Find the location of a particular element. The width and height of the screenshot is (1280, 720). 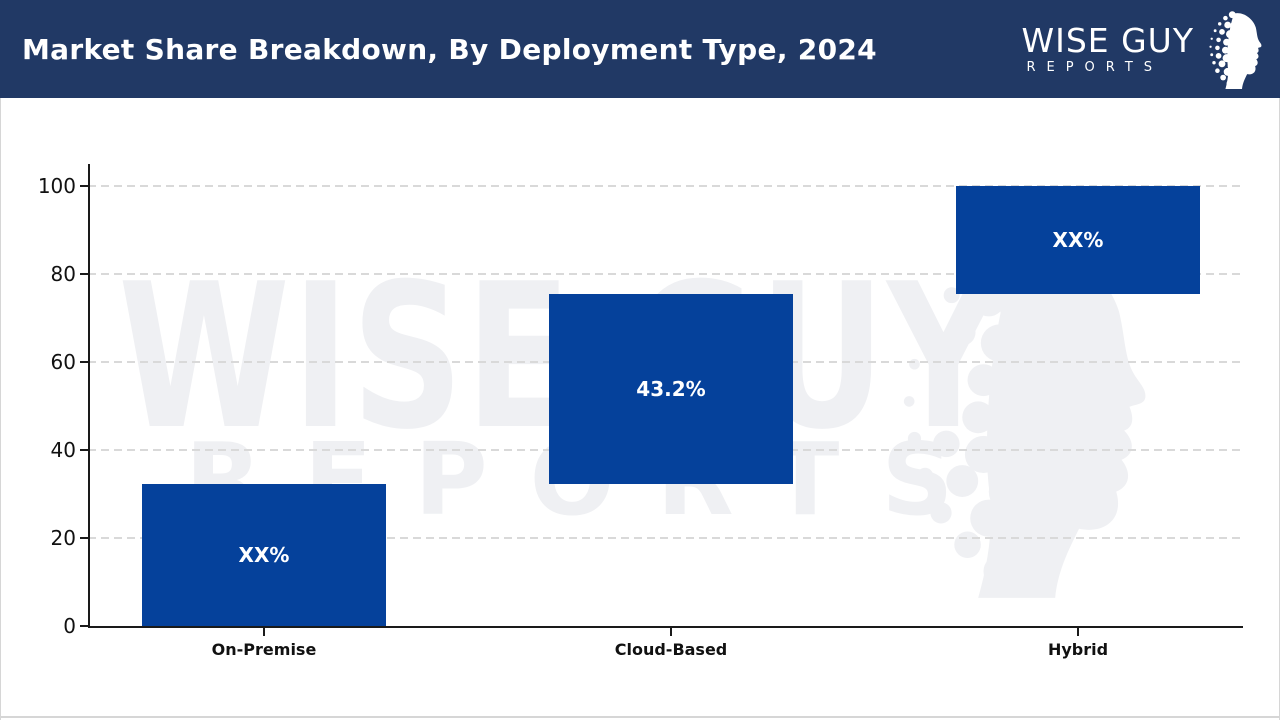

y-tick-label: 40 is located at coordinates (63, 450).